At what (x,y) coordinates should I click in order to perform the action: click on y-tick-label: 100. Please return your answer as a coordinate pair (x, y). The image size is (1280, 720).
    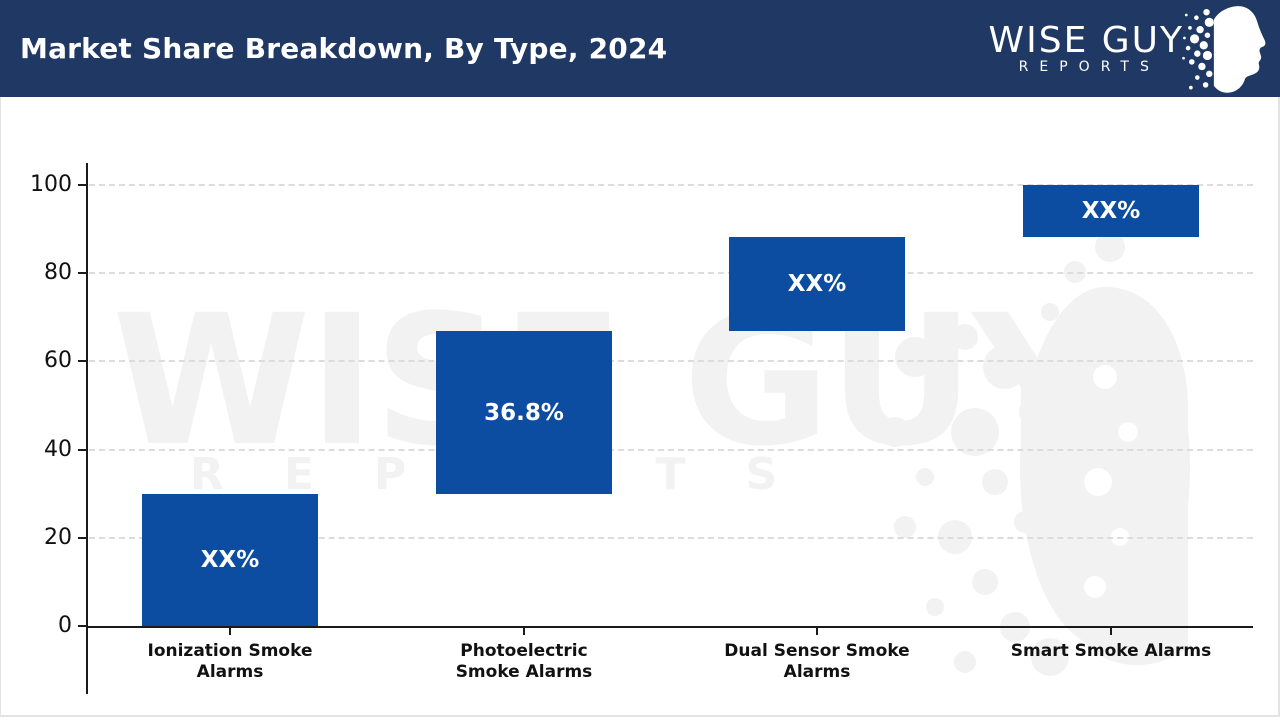
    Looking at the image, I should click on (51, 184).